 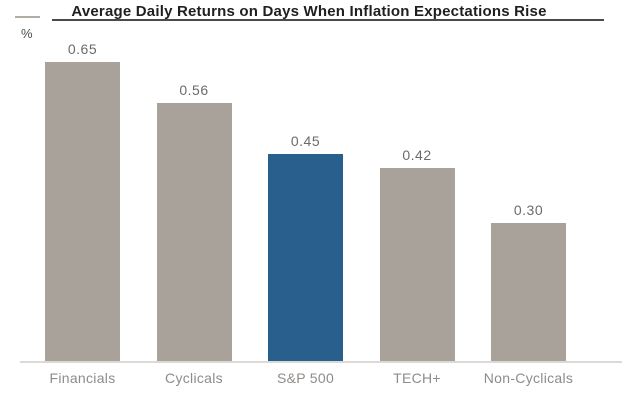 I want to click on y-axis-unit-label: %, so click(x=27, y=33).